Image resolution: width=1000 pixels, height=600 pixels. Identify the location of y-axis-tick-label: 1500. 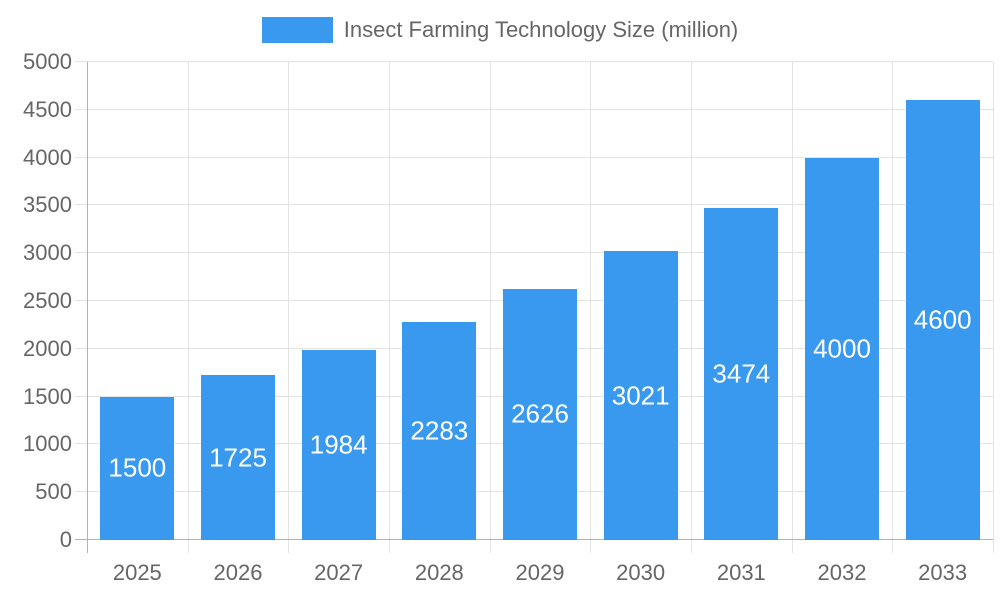
(47, 396).